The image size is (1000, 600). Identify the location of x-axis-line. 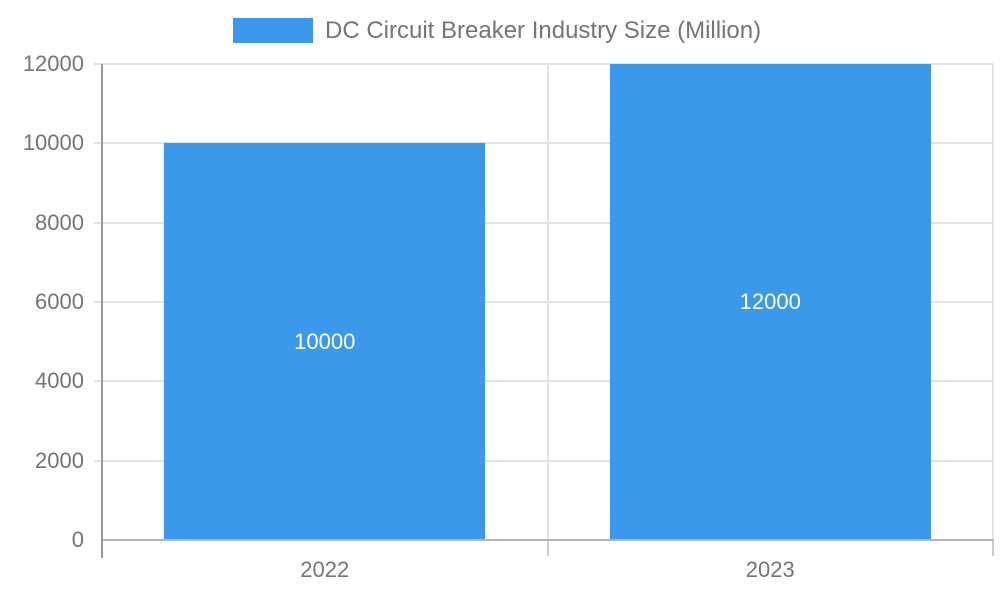
(547, 540).